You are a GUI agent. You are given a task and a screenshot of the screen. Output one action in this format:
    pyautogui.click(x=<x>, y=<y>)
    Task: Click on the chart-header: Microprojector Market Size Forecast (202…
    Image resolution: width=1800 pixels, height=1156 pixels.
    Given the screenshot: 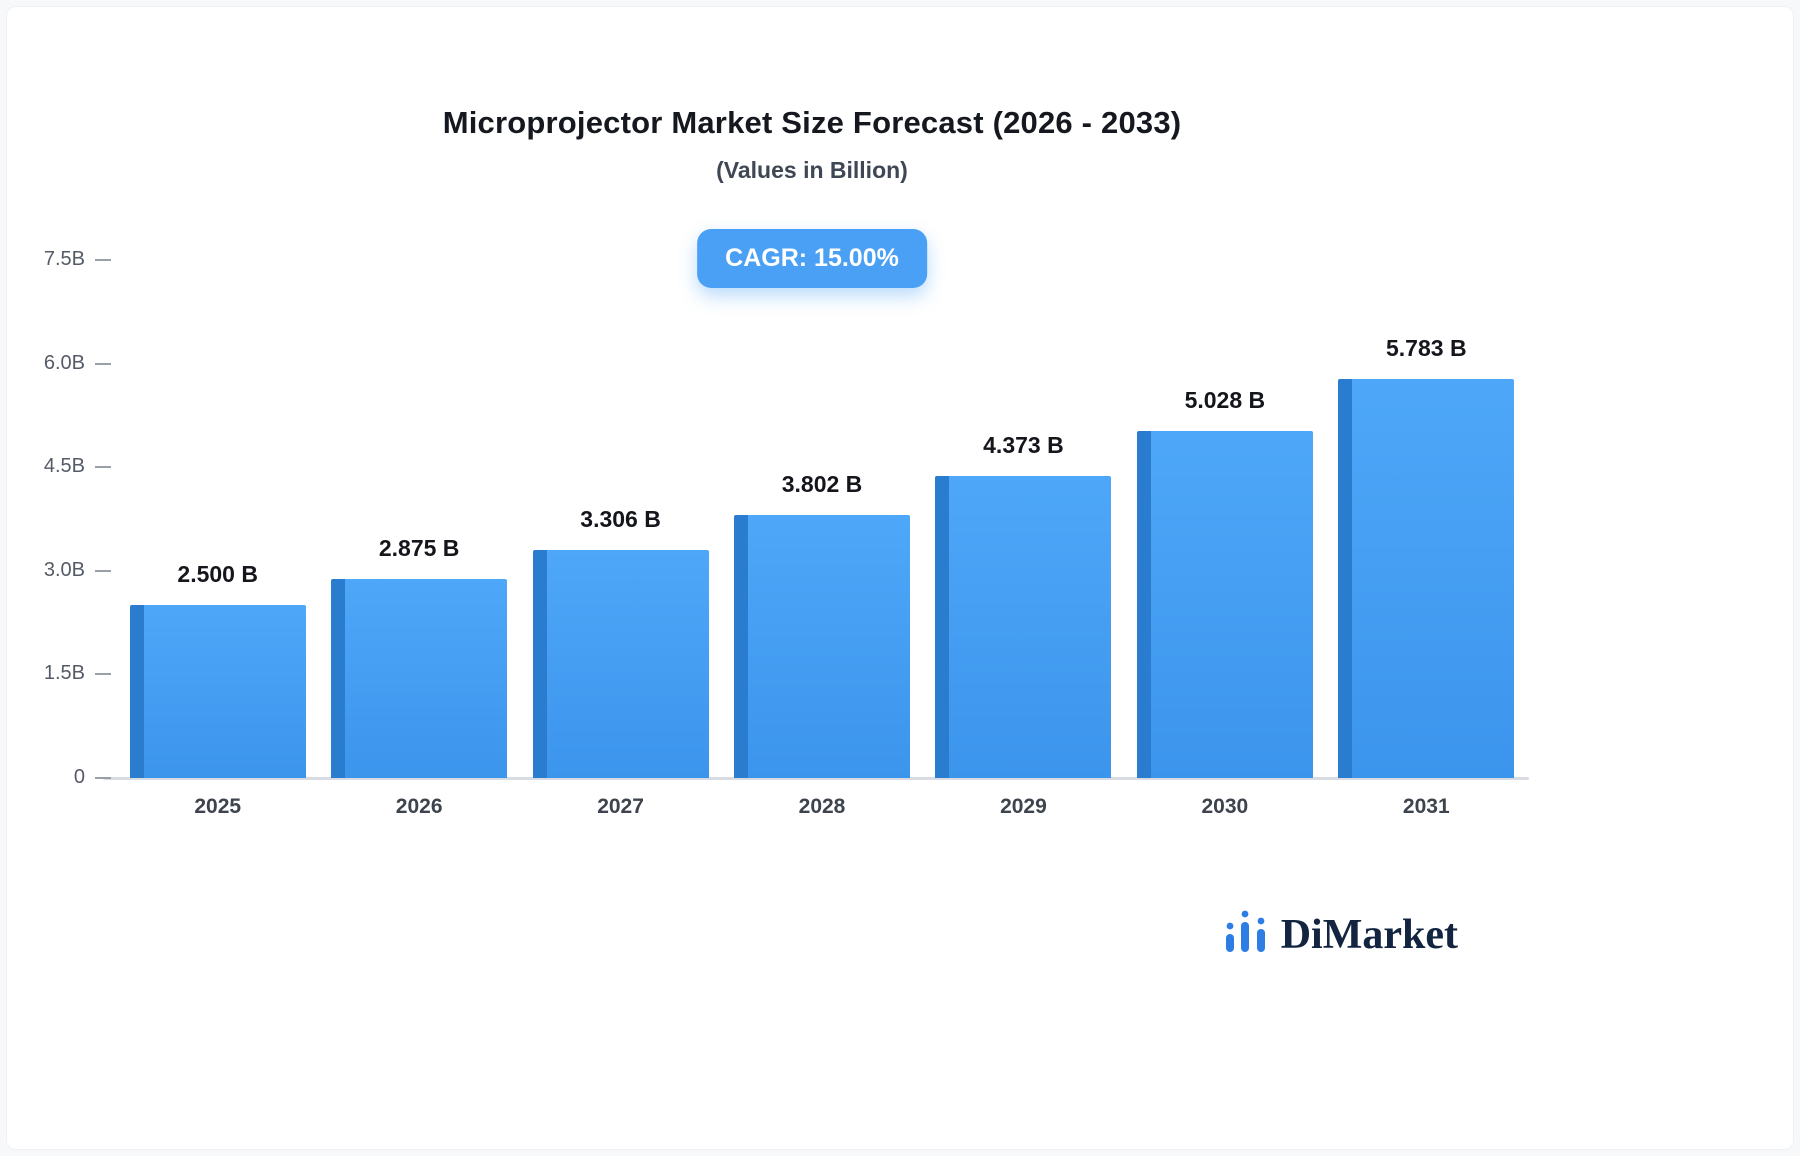 What is the action you would take?
    pyautogui.click(x=812, y=95)
    